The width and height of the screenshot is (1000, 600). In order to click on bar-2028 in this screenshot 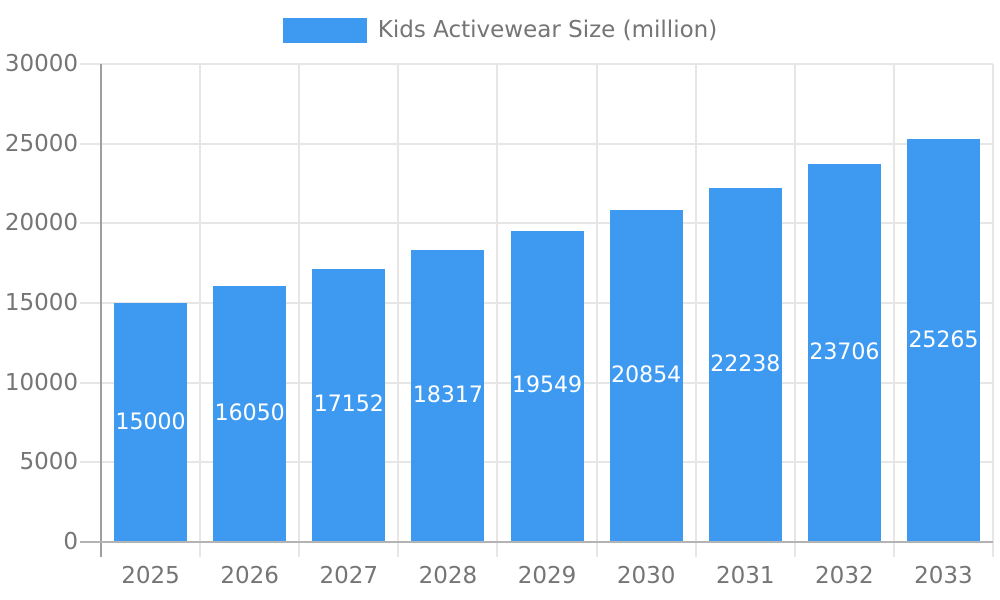, I will do `click(448, 396)`.